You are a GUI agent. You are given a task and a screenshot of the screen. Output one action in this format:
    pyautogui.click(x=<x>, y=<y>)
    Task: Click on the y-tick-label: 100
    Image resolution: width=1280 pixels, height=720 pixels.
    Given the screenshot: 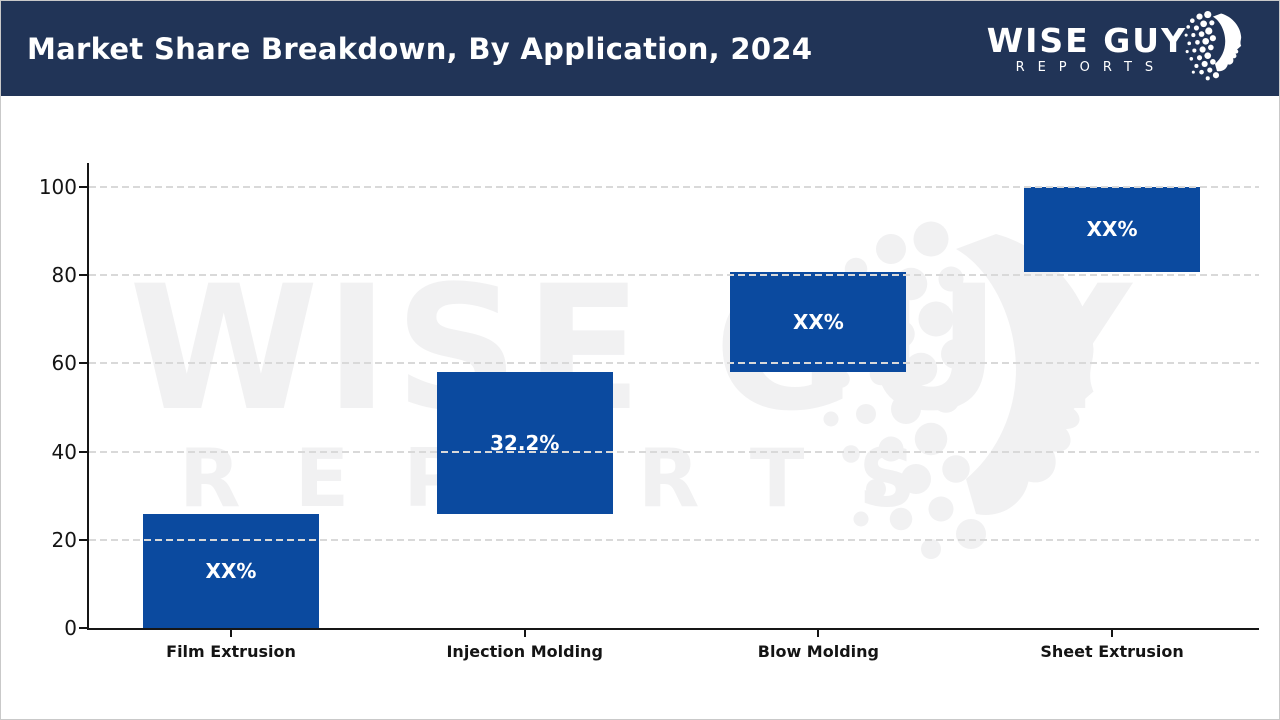 What is the action you would take?
    pyautogui.click(x=57, y=187)
    